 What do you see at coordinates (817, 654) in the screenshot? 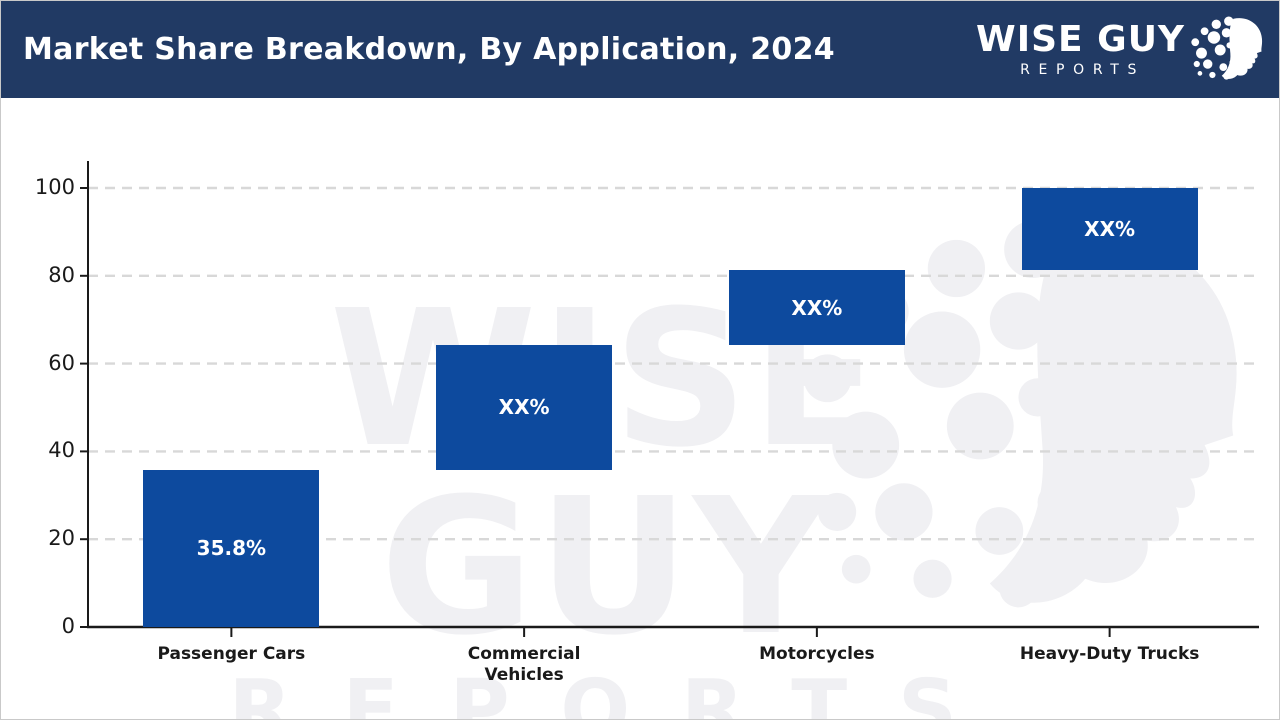
I see `x-axis-category-label: Motorcycles` at bounding box center [817, 654].